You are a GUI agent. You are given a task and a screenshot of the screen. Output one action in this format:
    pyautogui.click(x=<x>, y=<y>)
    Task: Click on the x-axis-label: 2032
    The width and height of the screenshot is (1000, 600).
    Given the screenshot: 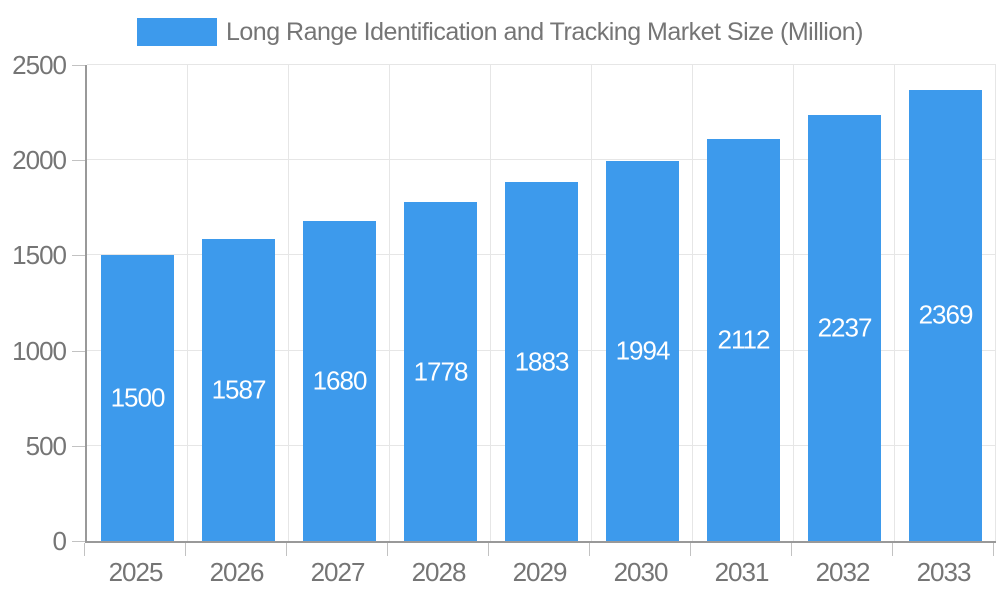 What is the action you would take?
    pyautogui.click(x=843, y=572)
    